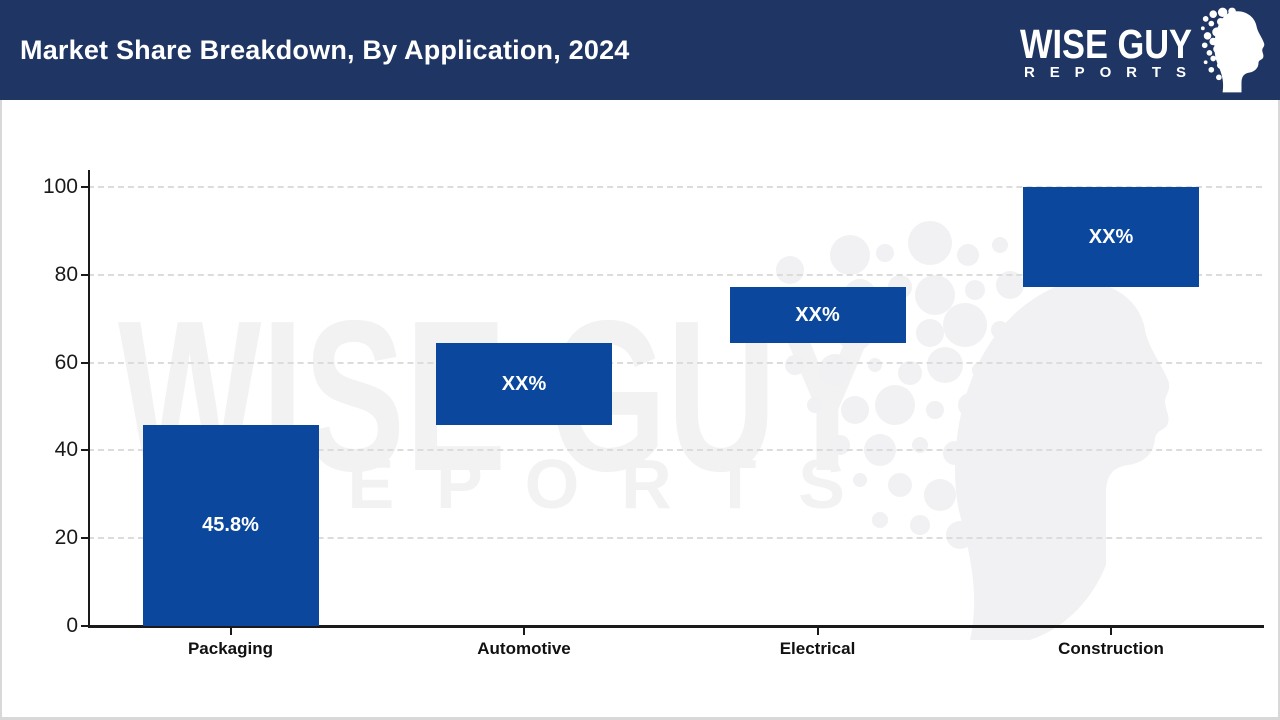 This screenshot has width=1280, height=720. What do you see at coordinates (817, 648) in the screenshot?
I see `x-tick-label-electrical: Electrical` at bounding box center [817, 648].